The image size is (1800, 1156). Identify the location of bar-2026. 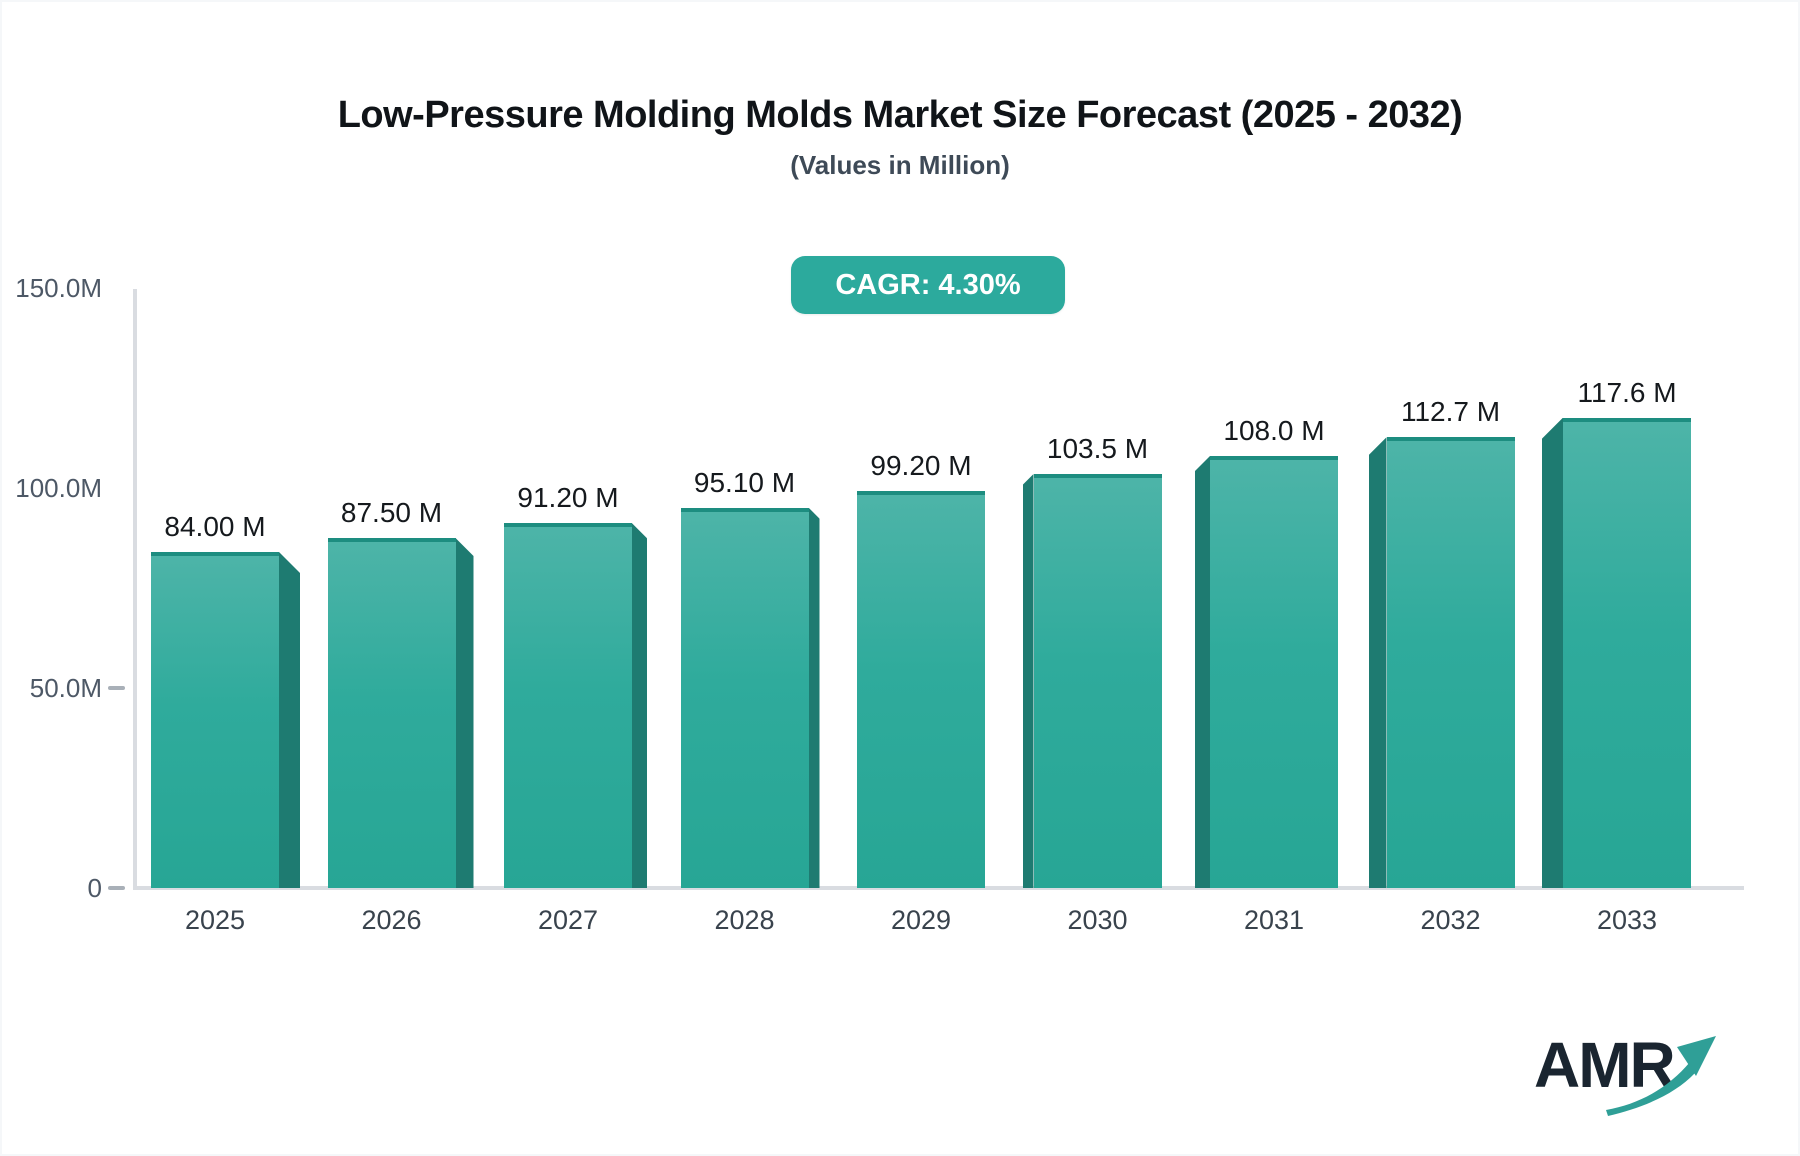
(391, 713).